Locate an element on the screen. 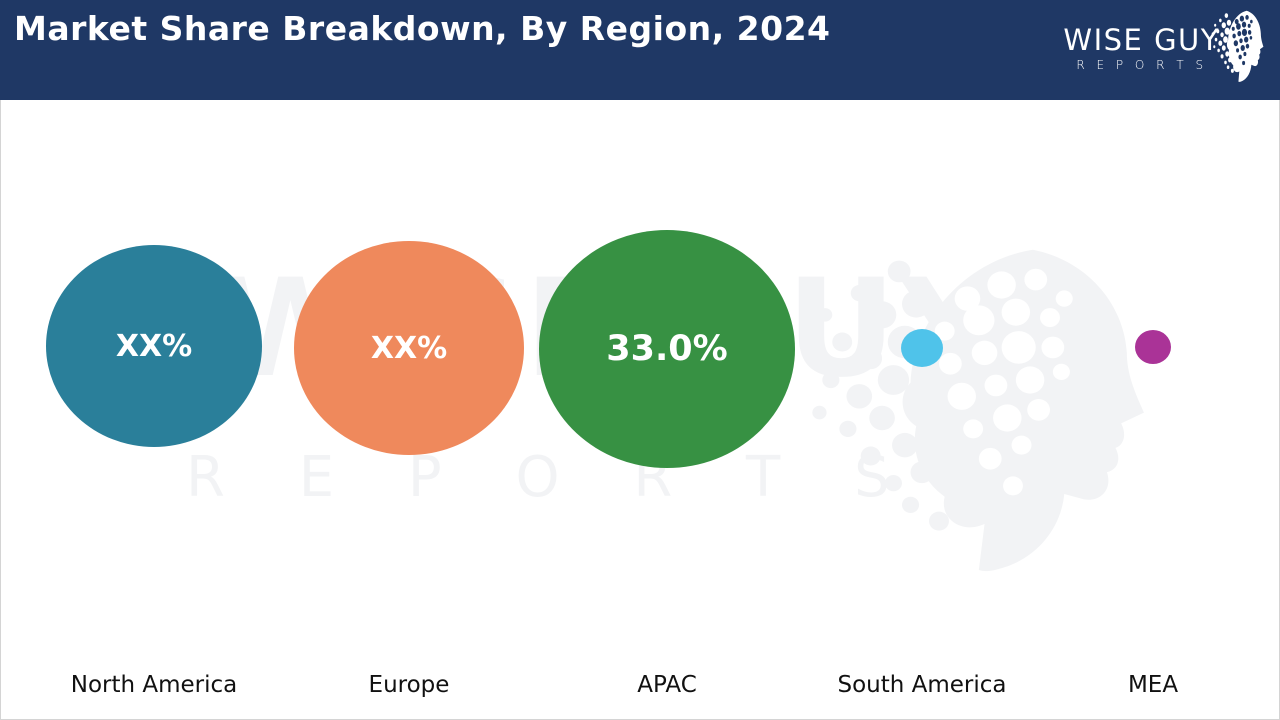 The image size is (1280, 720). watermark-subtext: R E P O R T S is located at coordinates (552, 477).